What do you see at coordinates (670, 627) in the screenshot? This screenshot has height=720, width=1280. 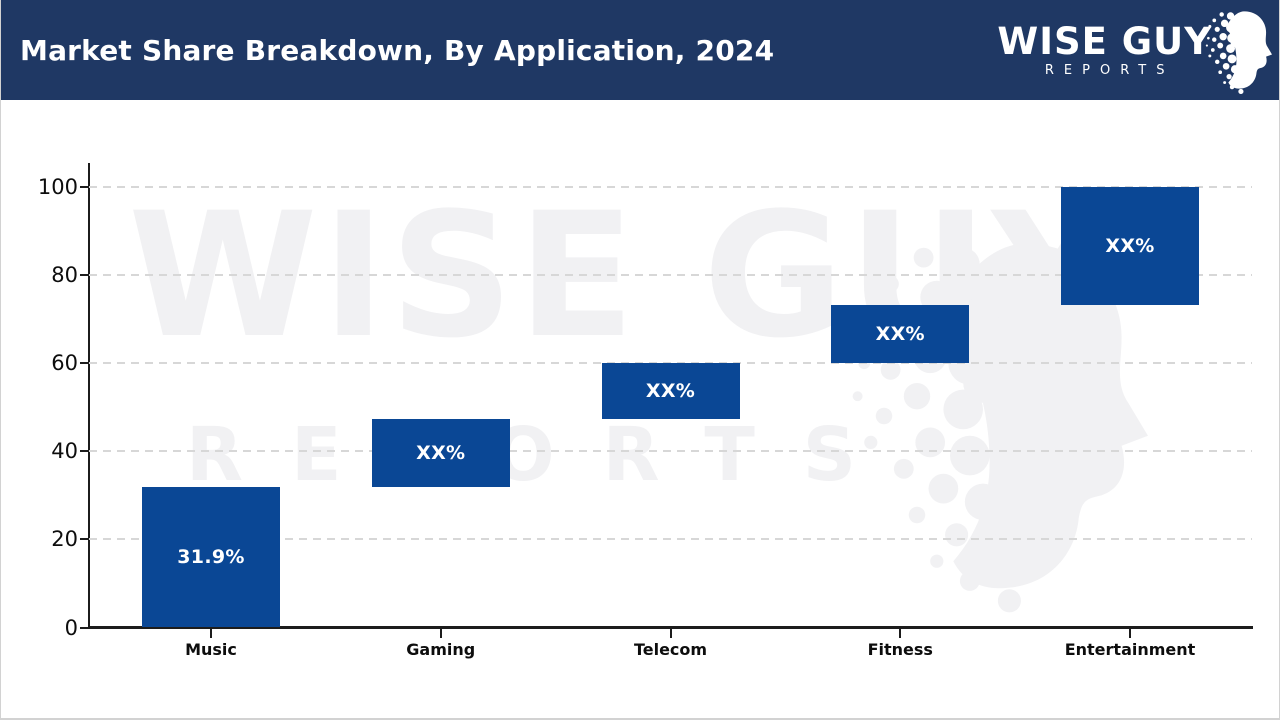 I see `x-axis-line` at bounding box center [670, 627].